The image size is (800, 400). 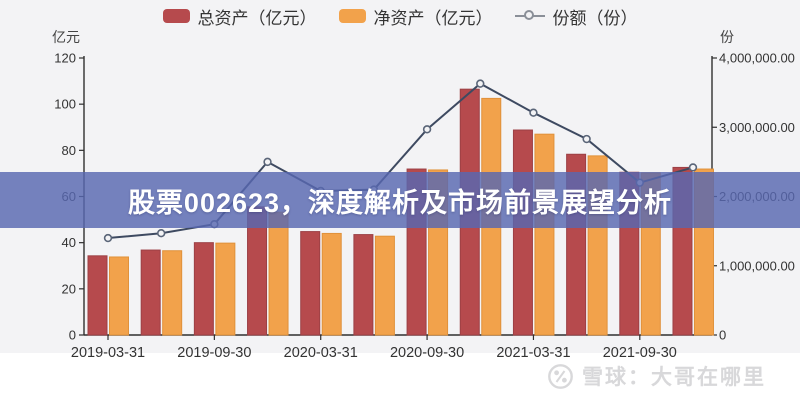 What do you see at coordinates (757, 58) in the screenshot?
I see `svg-text: 4,000,000.00` at bounding box center [757, 58].